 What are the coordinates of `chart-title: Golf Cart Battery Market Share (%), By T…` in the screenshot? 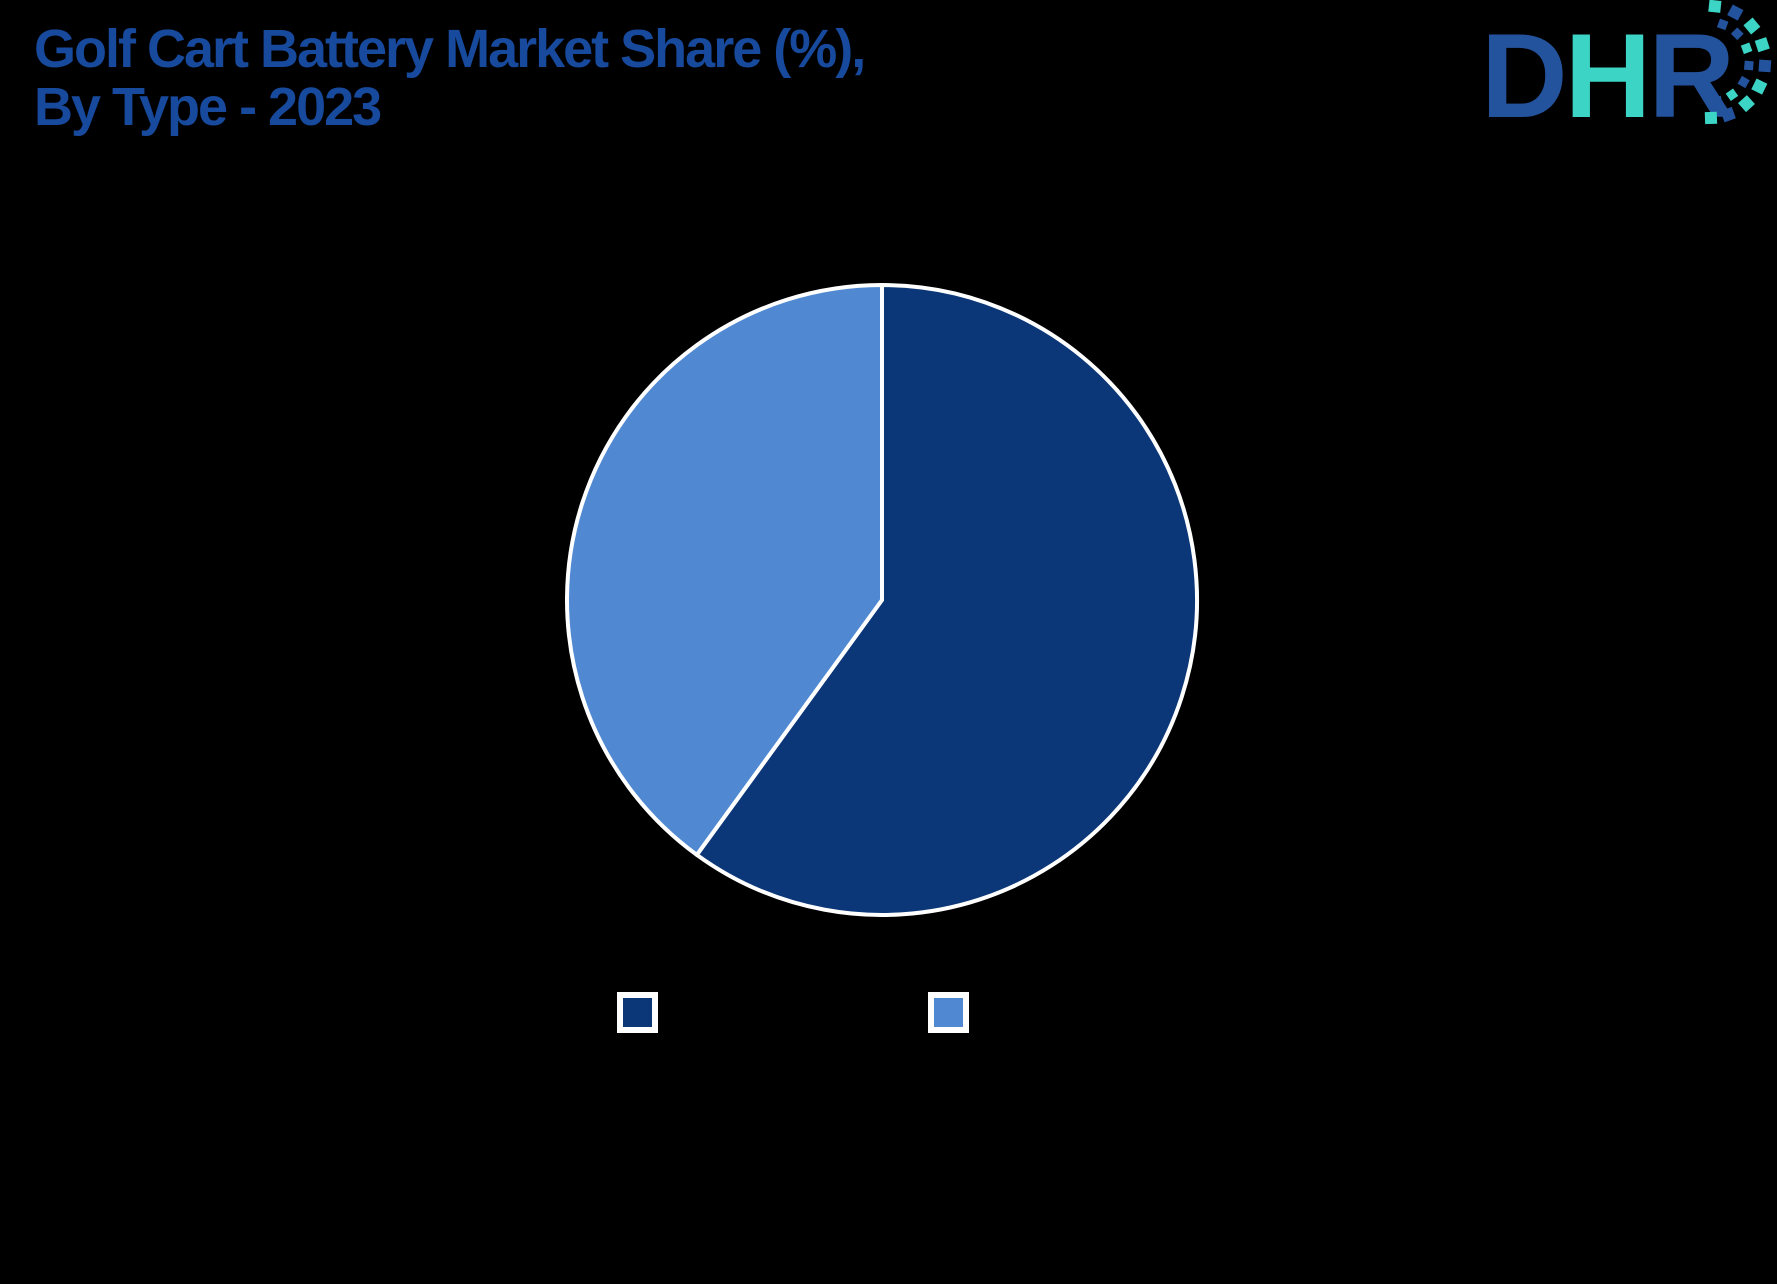 It's located at (450, 78).